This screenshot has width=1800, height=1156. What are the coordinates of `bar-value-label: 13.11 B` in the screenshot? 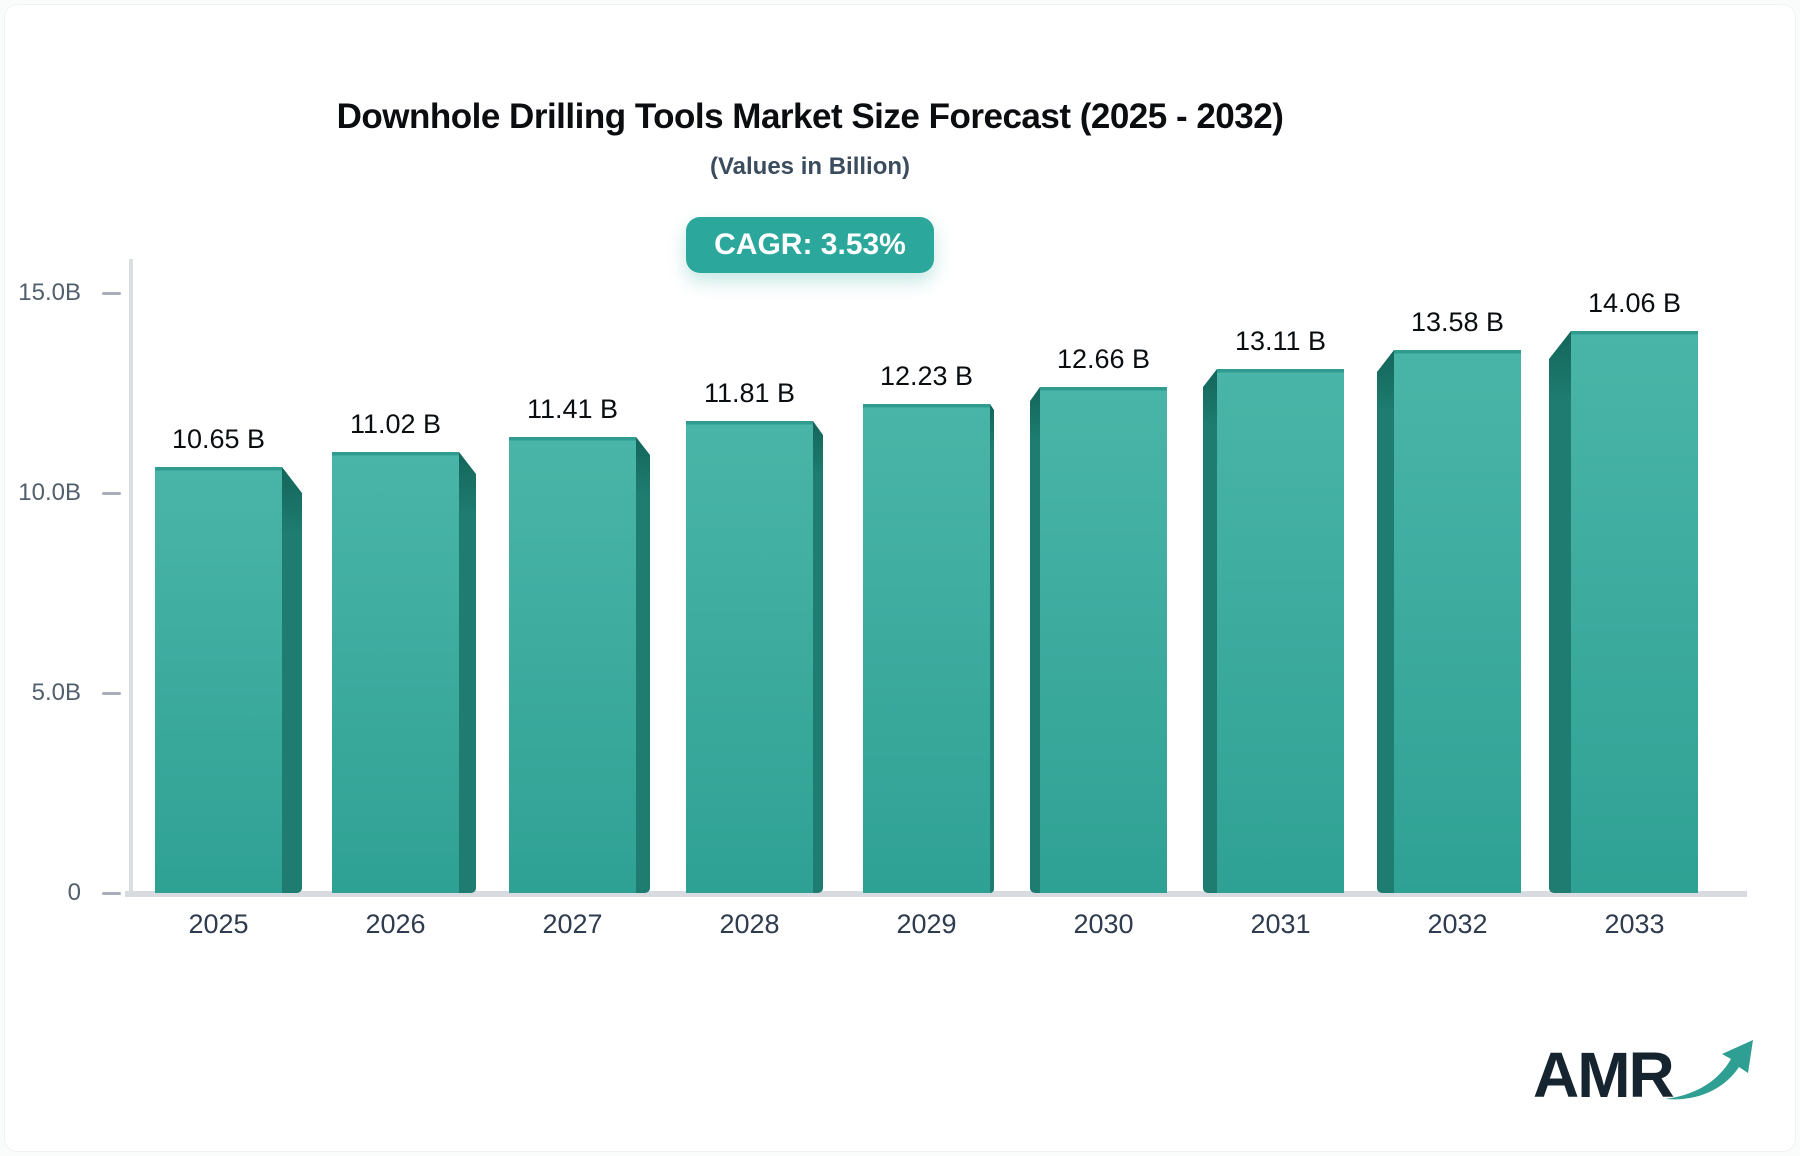 It's located at (1280, 341).